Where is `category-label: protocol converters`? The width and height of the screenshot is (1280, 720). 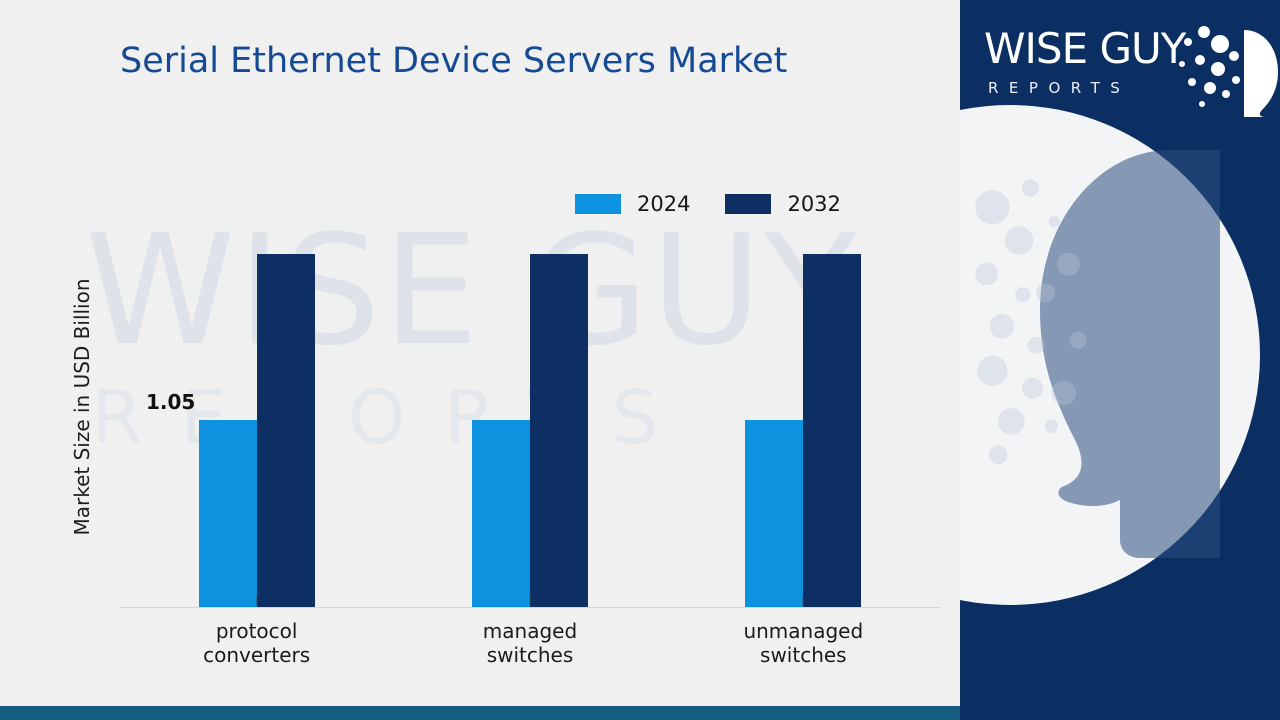
category-label: protocol converters is located at coordinates (256, 643).